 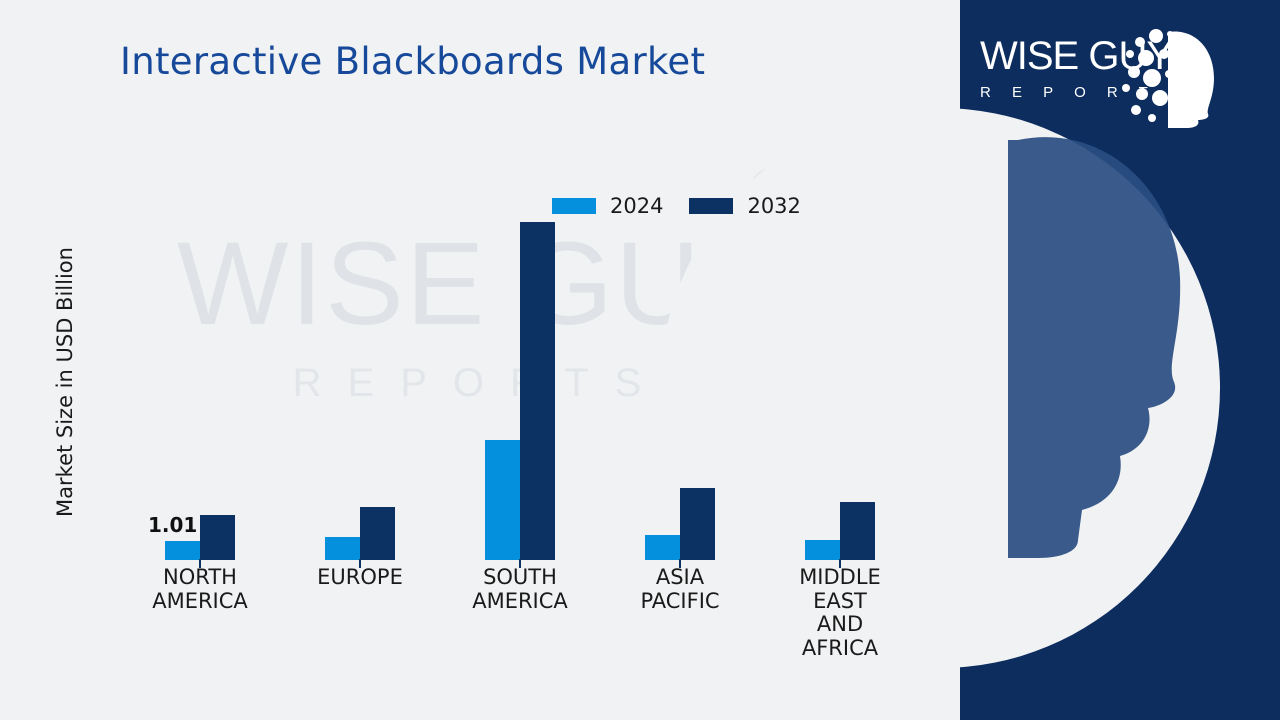 I want to click on bar-2024-north-america, so click(x=182, y=550).